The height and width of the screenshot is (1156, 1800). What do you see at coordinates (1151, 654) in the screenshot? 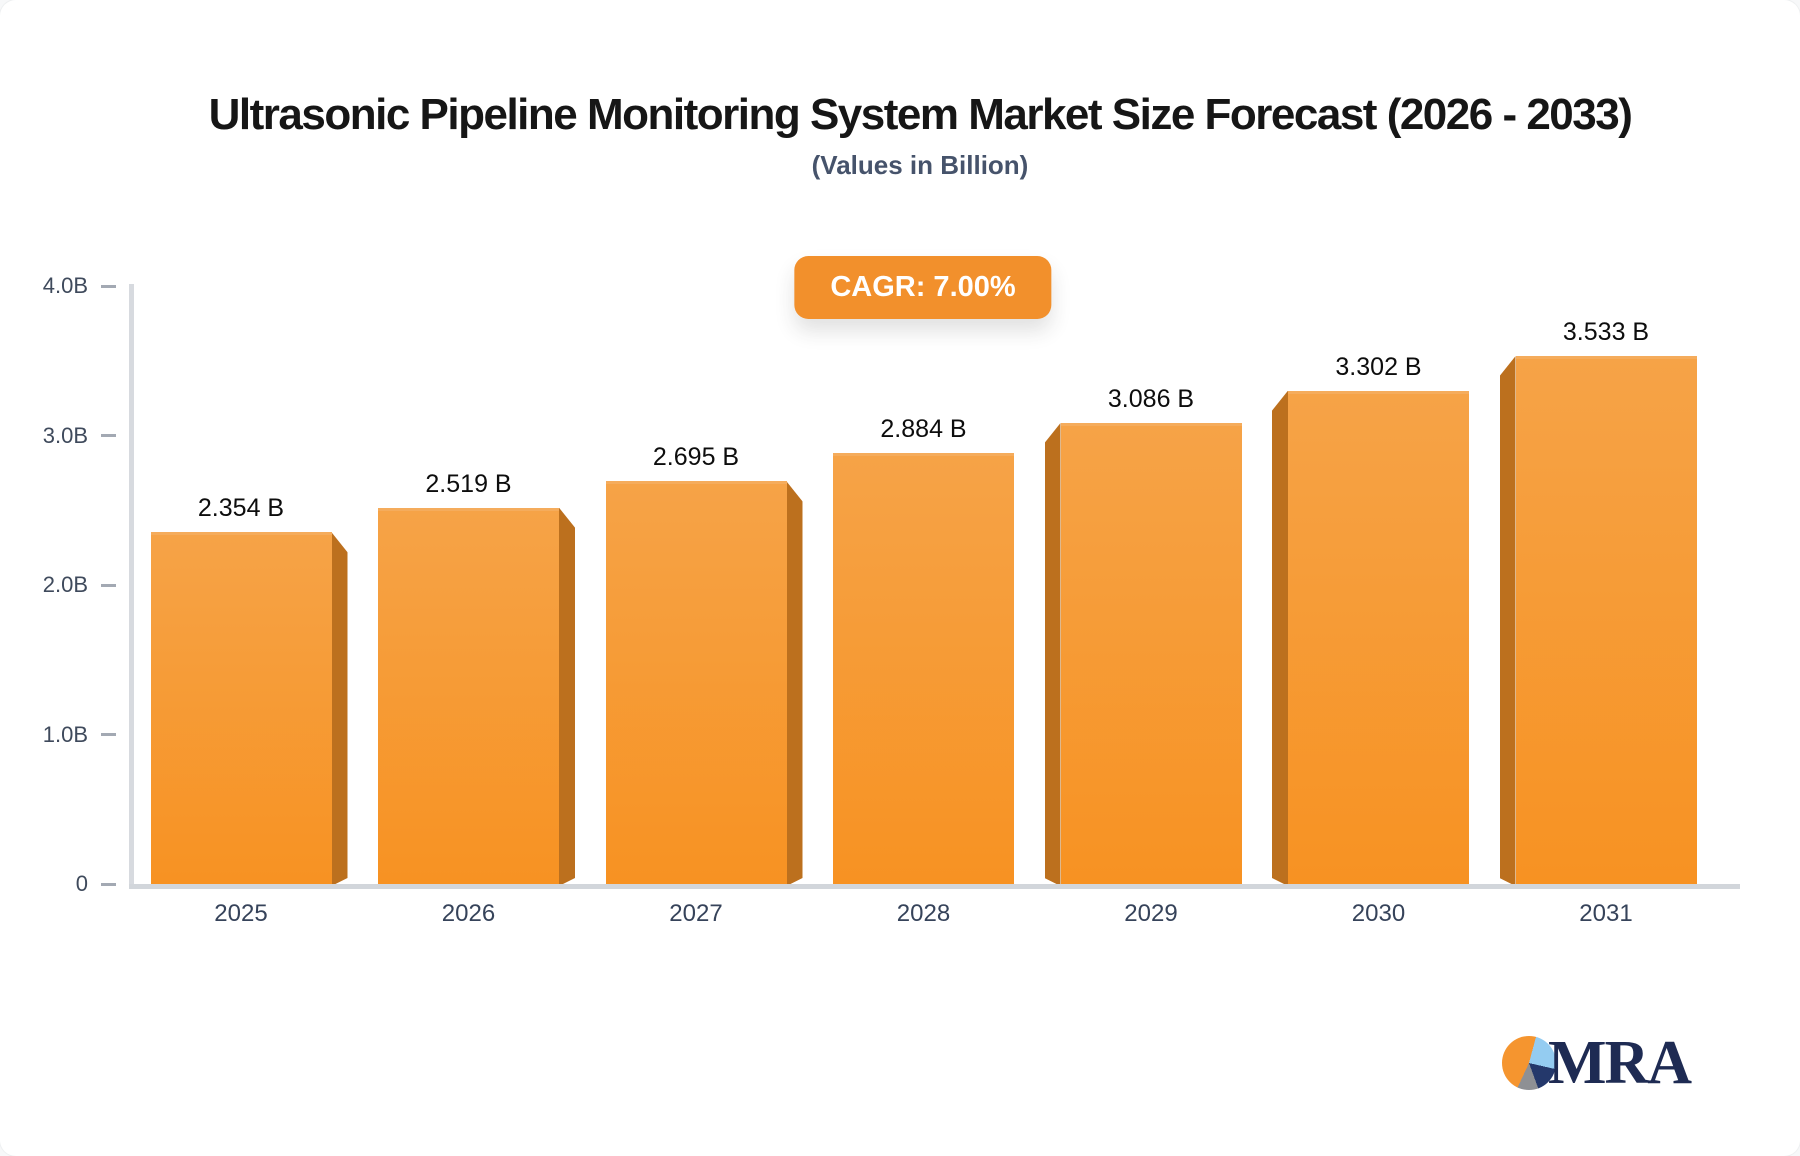
I see `bar-2029` at bounding box center [1151, 654].